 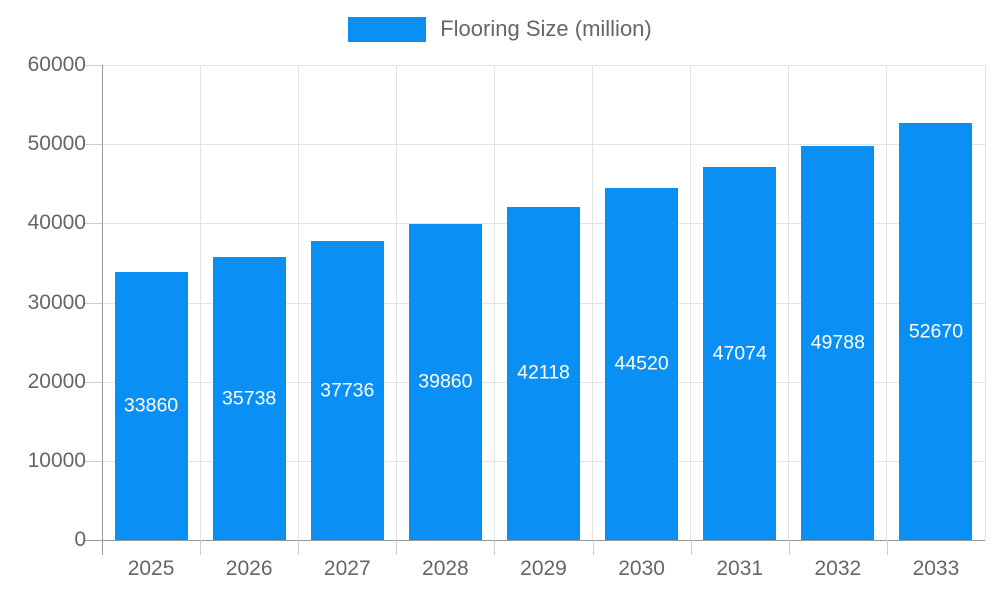 I want to click on x-axis-tick-label: 2031, so click(x=740, y=568).